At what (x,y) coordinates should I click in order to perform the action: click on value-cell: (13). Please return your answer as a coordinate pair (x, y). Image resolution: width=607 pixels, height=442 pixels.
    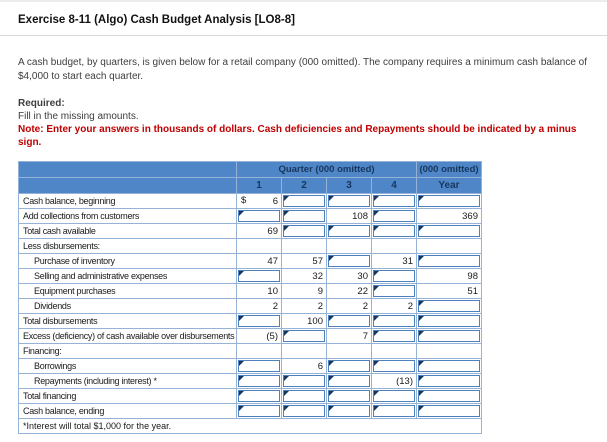
    Looking at the image, I should click on (394, 381).